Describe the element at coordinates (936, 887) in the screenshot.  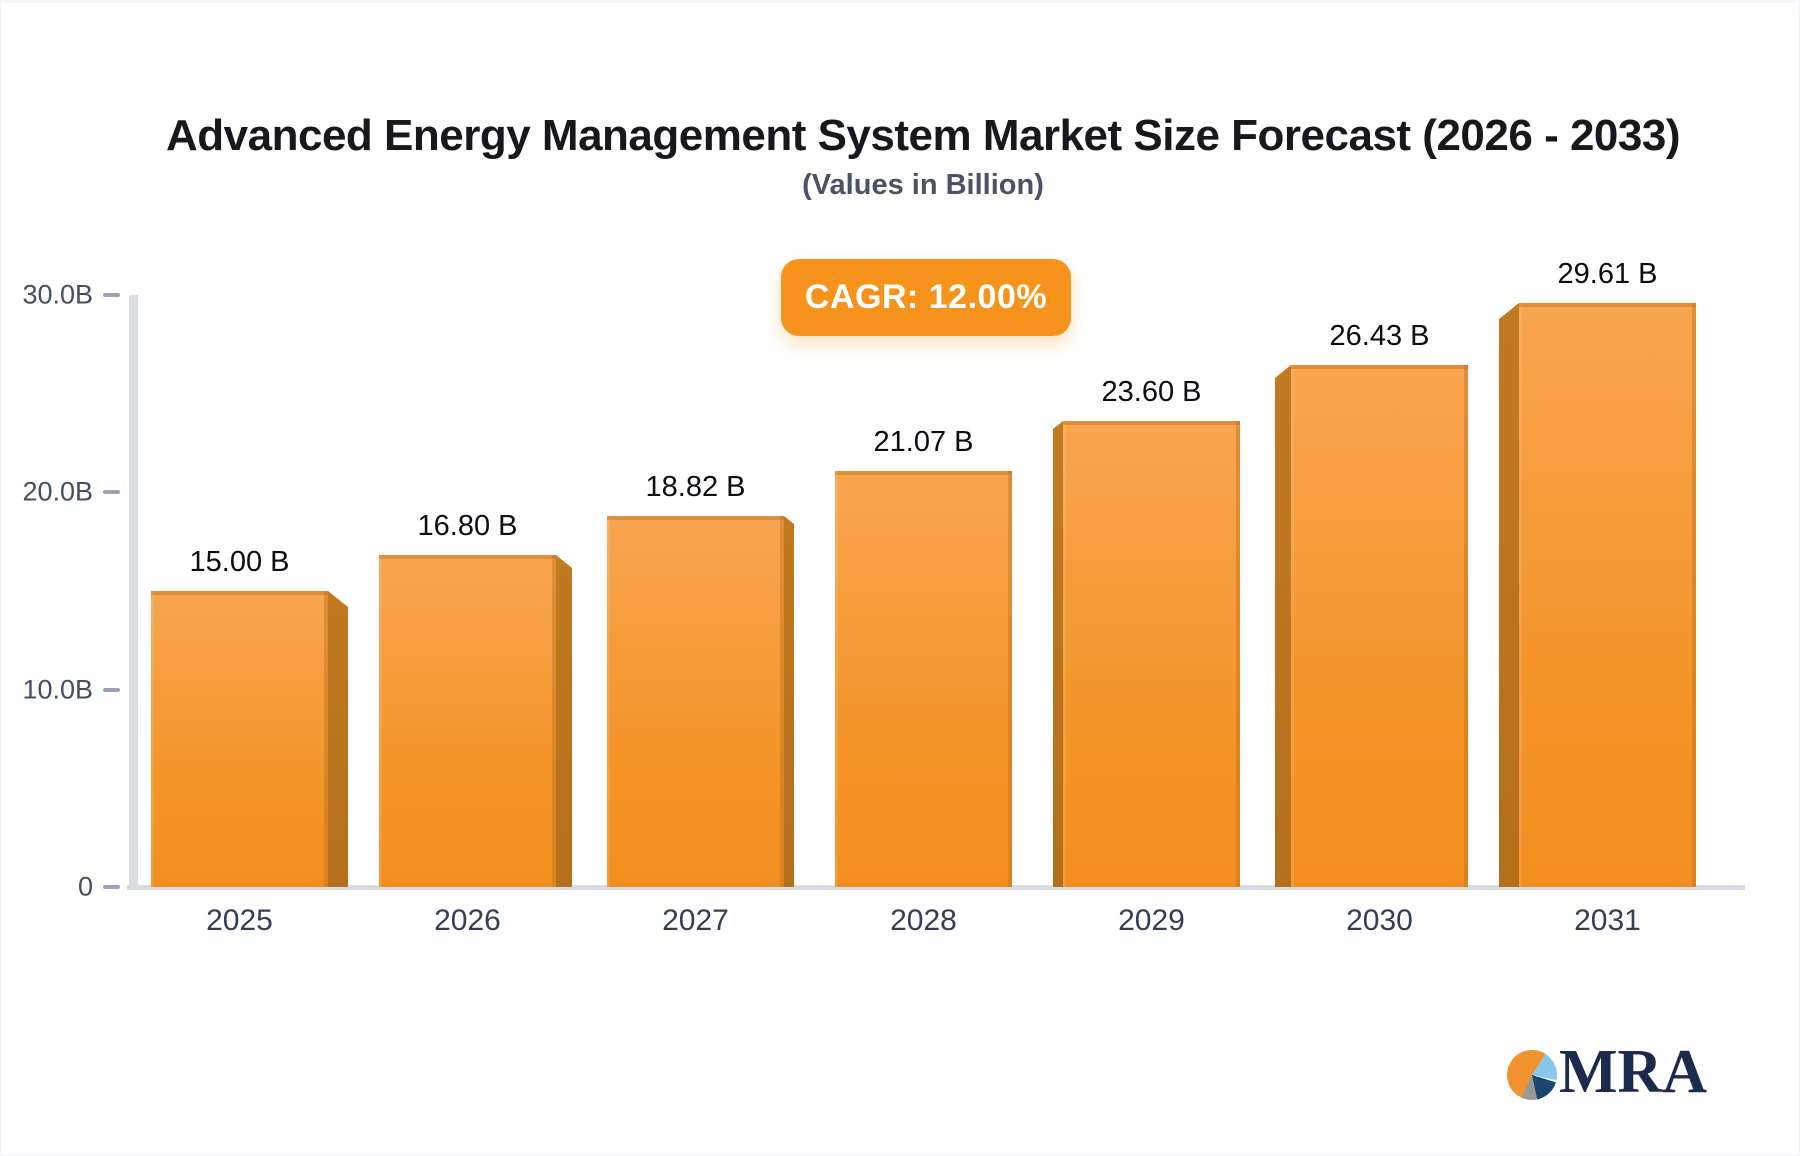
I see `x-axis-line` at that location.